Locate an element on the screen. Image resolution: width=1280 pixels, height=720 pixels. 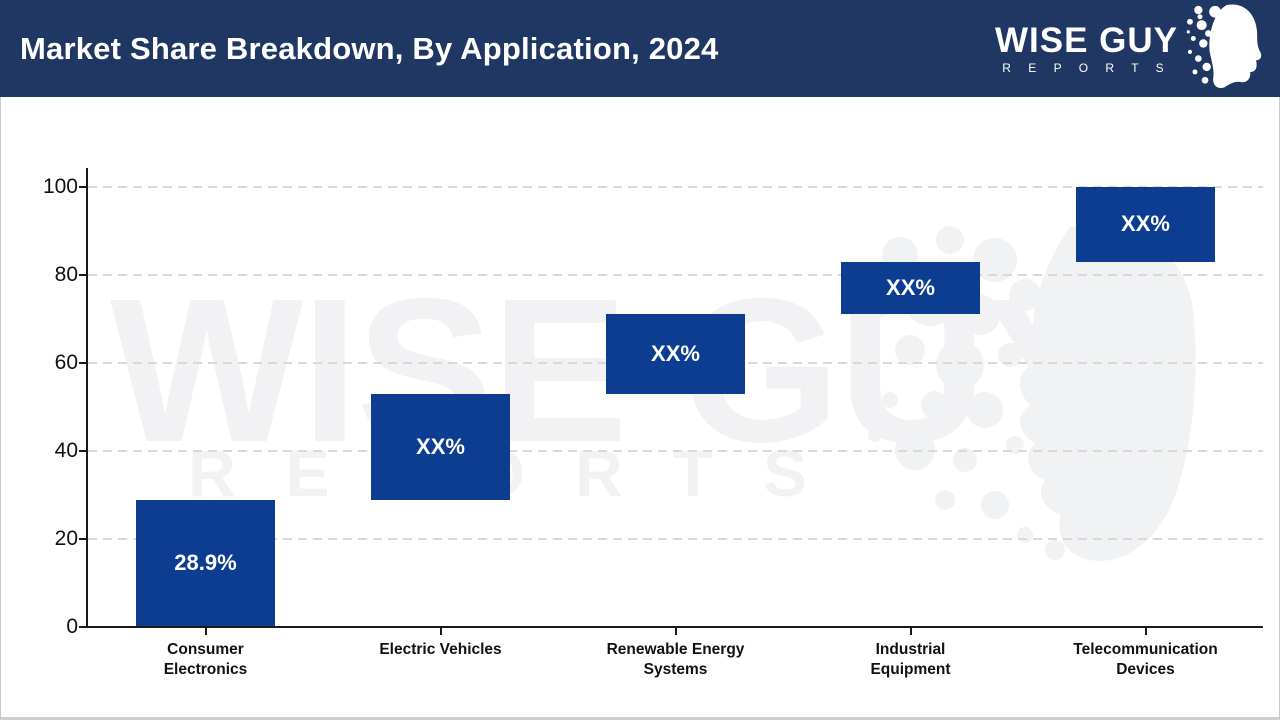
bar-value-label: 28.9% is located at coordinates (205, 563).